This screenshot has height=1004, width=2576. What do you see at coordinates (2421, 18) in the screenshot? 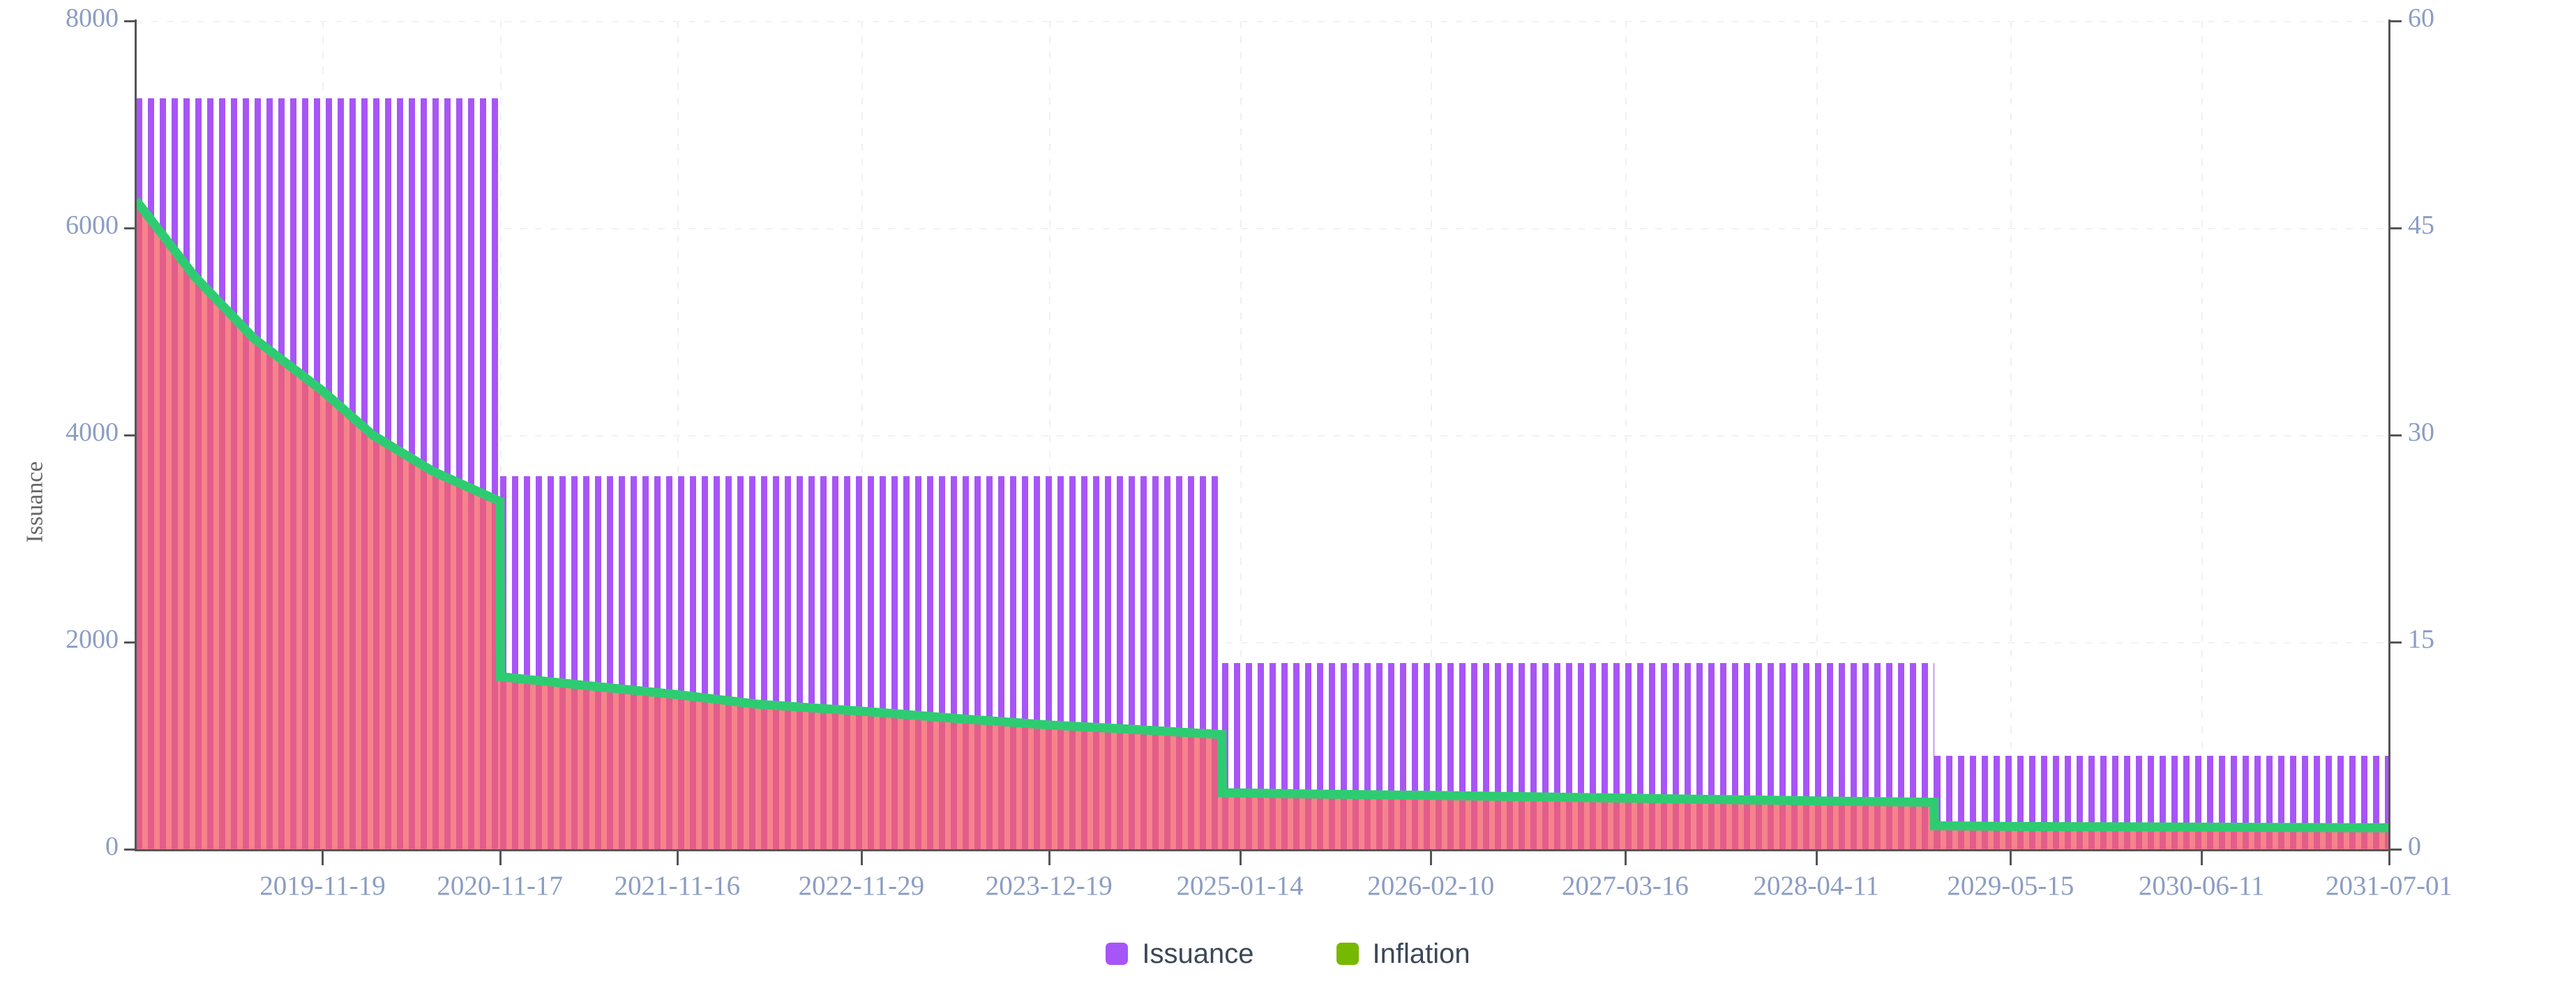
I see `y-axis-right-tick-label: 60` at bounding box center [2421, 18].